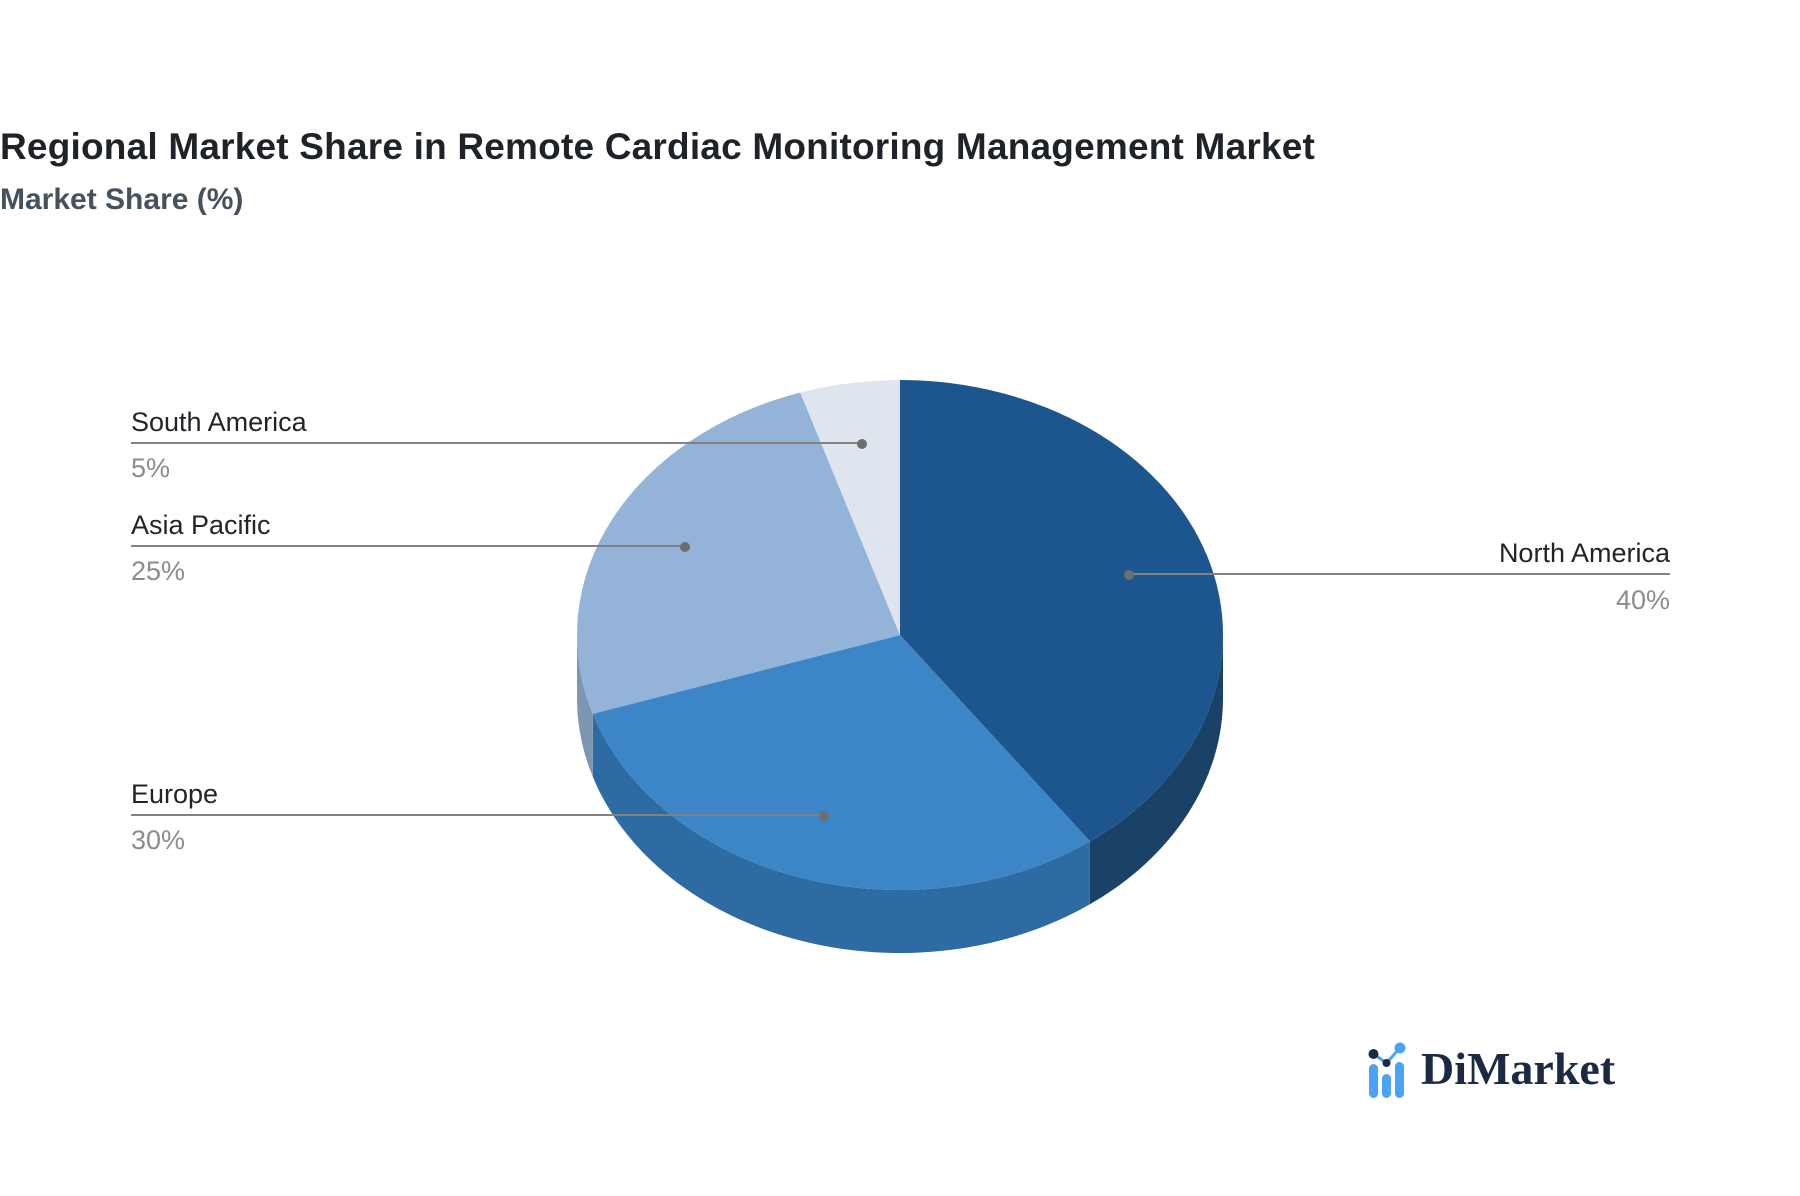 The width and height of the screenshot is (1800, 1196). I want to click on pie-3d-sides, so click(900, 794).